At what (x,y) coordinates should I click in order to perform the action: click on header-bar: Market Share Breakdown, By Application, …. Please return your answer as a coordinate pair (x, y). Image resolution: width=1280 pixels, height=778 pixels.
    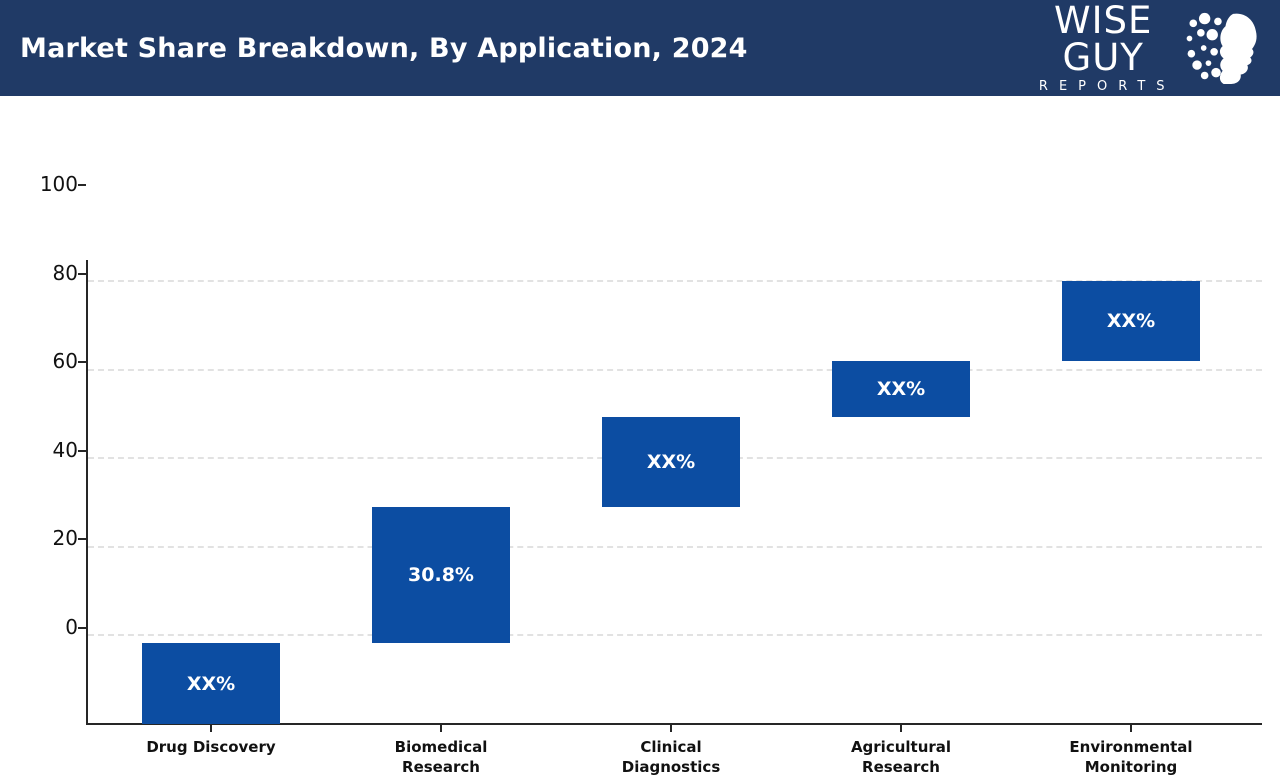
    Looking at the image, I should click on (640, 48).